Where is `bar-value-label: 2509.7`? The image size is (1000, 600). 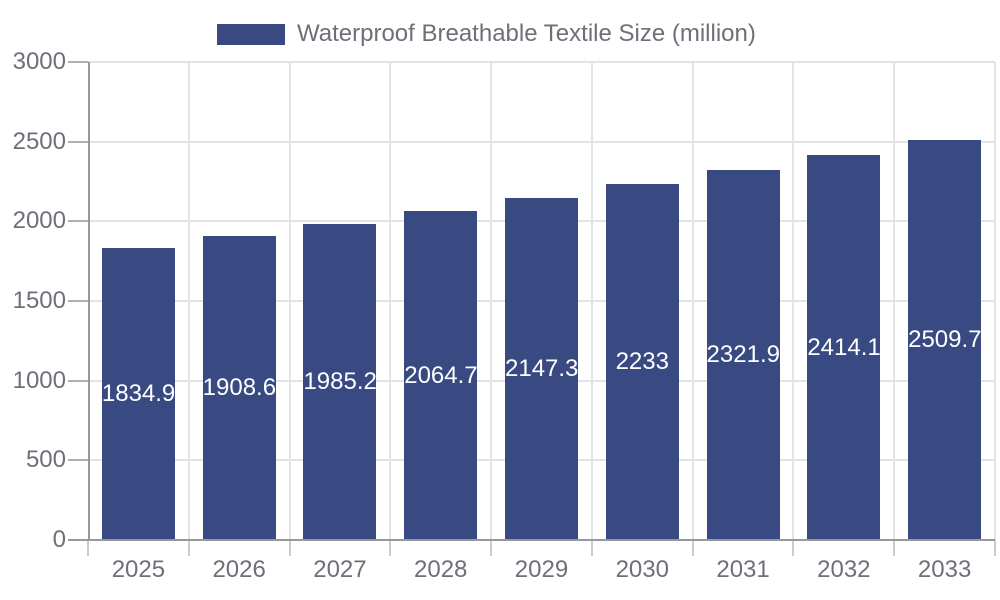
bar-value-label: 2509.7 is located at coordinates (945, 340).